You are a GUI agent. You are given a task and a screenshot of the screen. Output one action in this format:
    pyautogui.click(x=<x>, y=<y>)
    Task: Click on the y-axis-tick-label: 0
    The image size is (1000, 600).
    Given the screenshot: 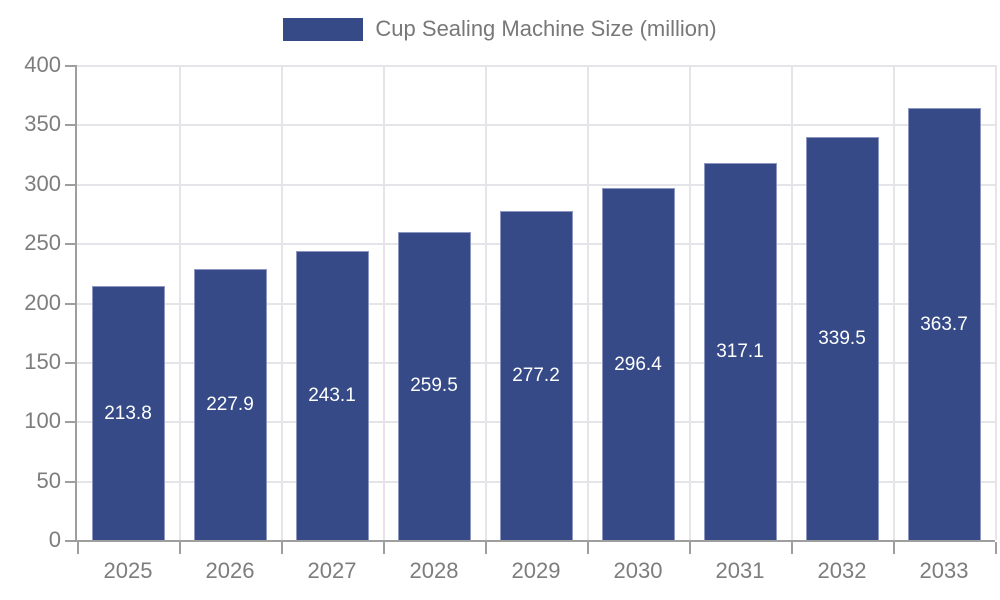 What is the action you would take?
    pyautogui.click(x=54, y=539)
    